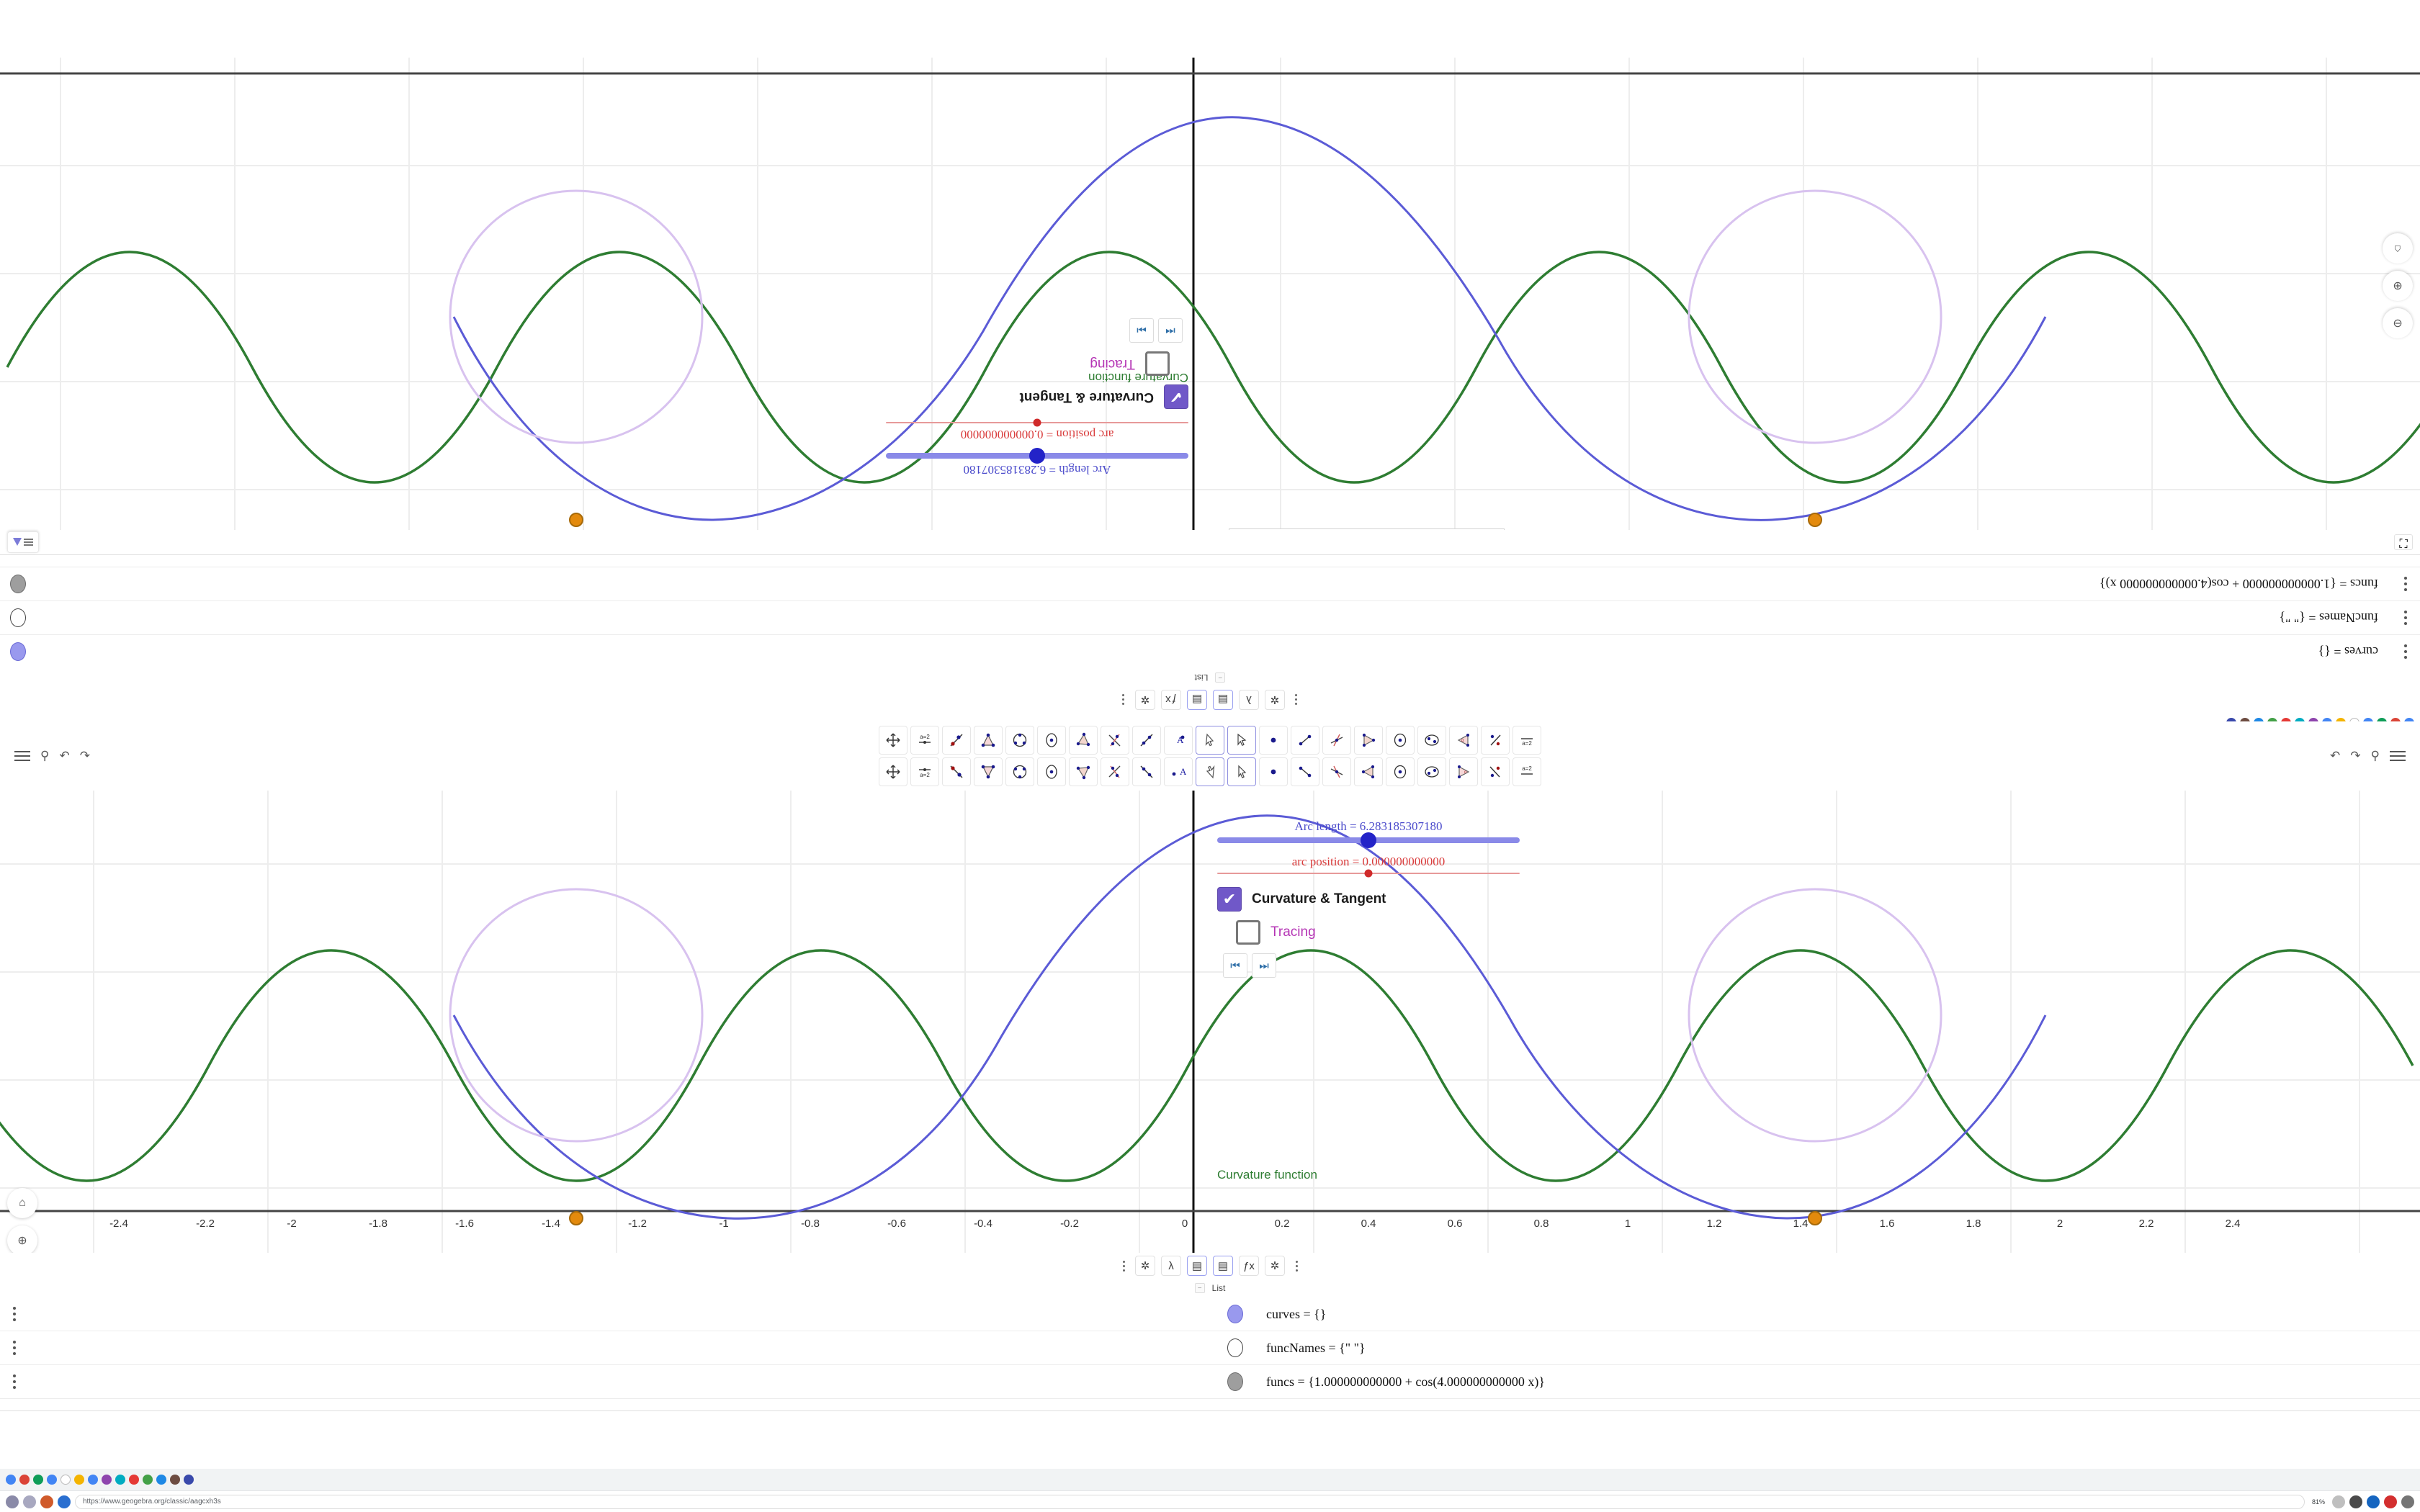 This screenshot has width=2420, height=1512. Describe the element at coordinates (2390, 1501) in the screenshot. I see `profile-icon` at that location.